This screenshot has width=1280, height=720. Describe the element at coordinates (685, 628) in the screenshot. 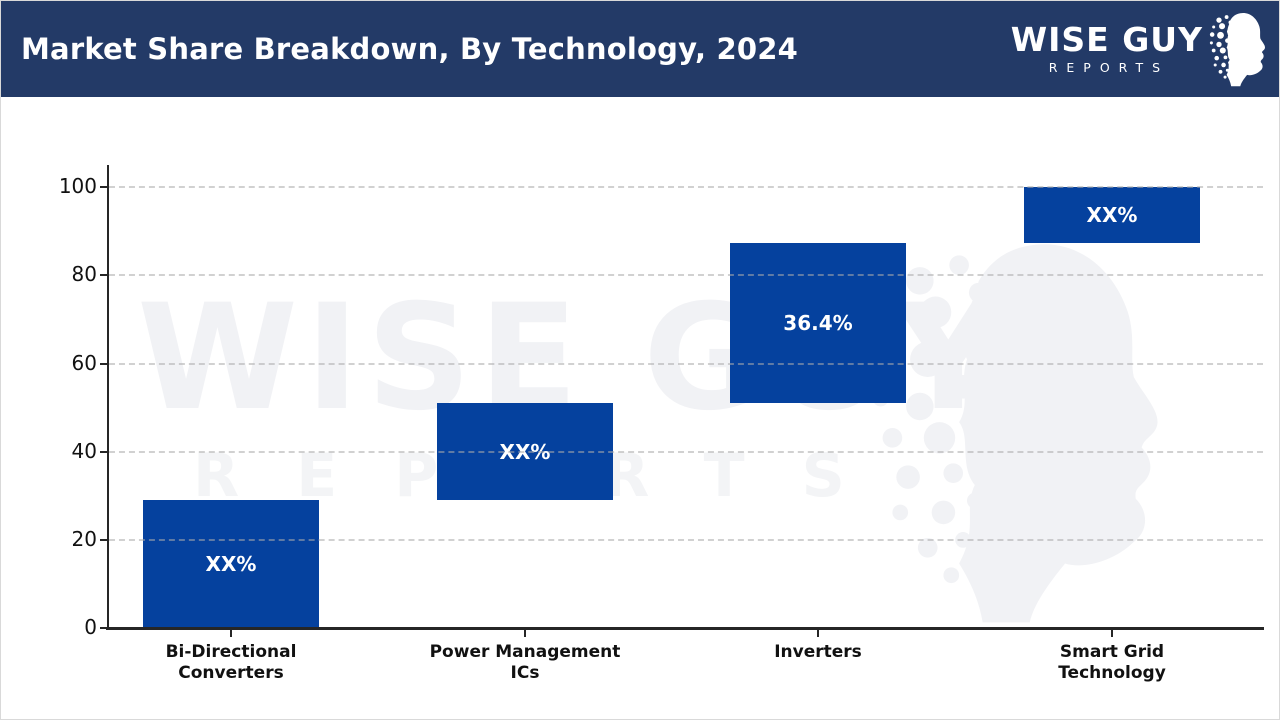

I see `x-axis-line` at that location.